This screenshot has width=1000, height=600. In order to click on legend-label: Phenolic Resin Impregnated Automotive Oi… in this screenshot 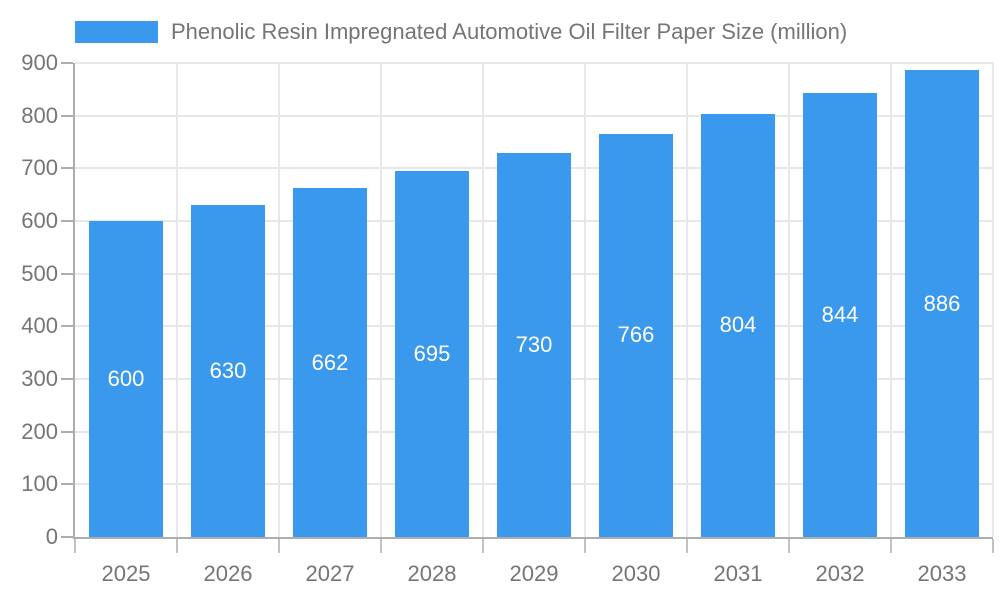, I will do `click(509, 31)`.